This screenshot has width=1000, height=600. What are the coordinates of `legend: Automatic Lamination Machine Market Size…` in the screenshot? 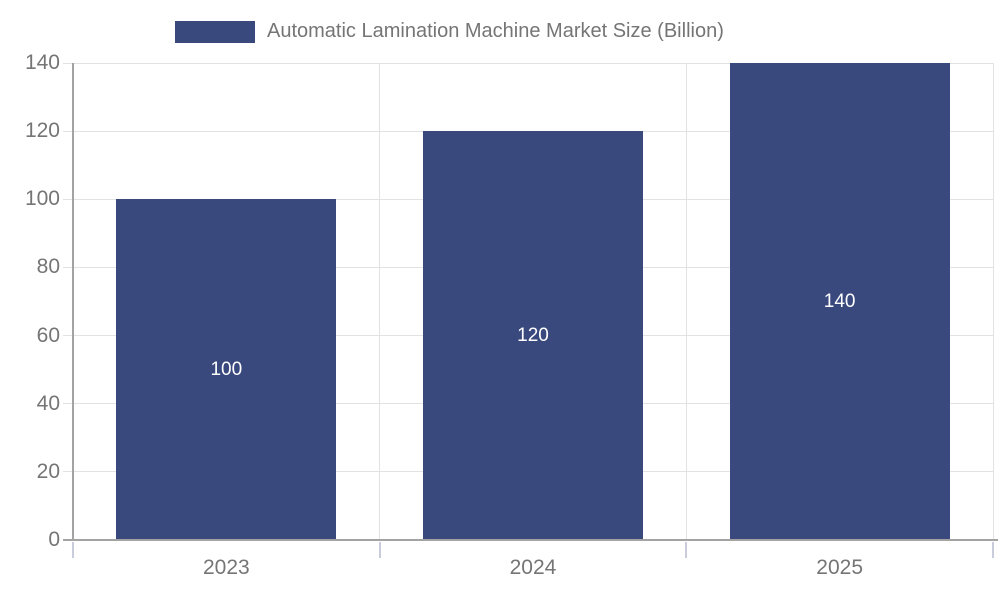 It's located at (449, 31).